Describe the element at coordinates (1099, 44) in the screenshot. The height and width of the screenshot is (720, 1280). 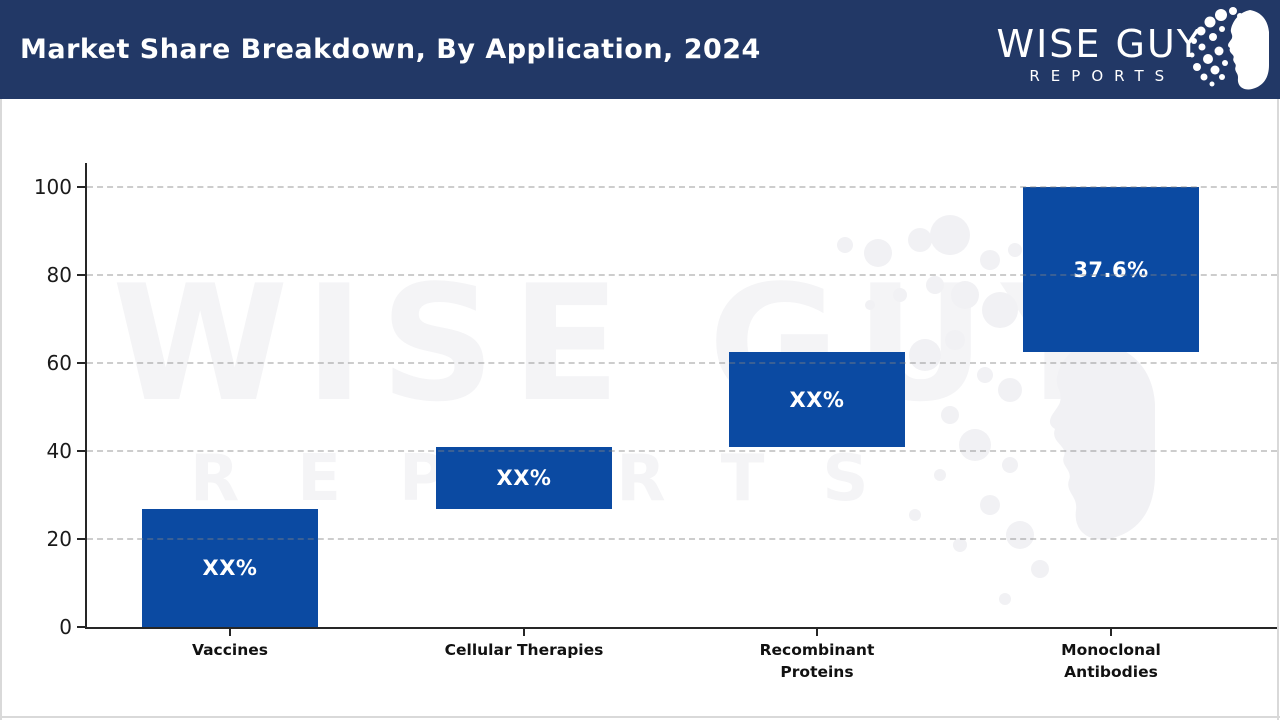
I see `logo-wordmark: WISE GUY` at that location.